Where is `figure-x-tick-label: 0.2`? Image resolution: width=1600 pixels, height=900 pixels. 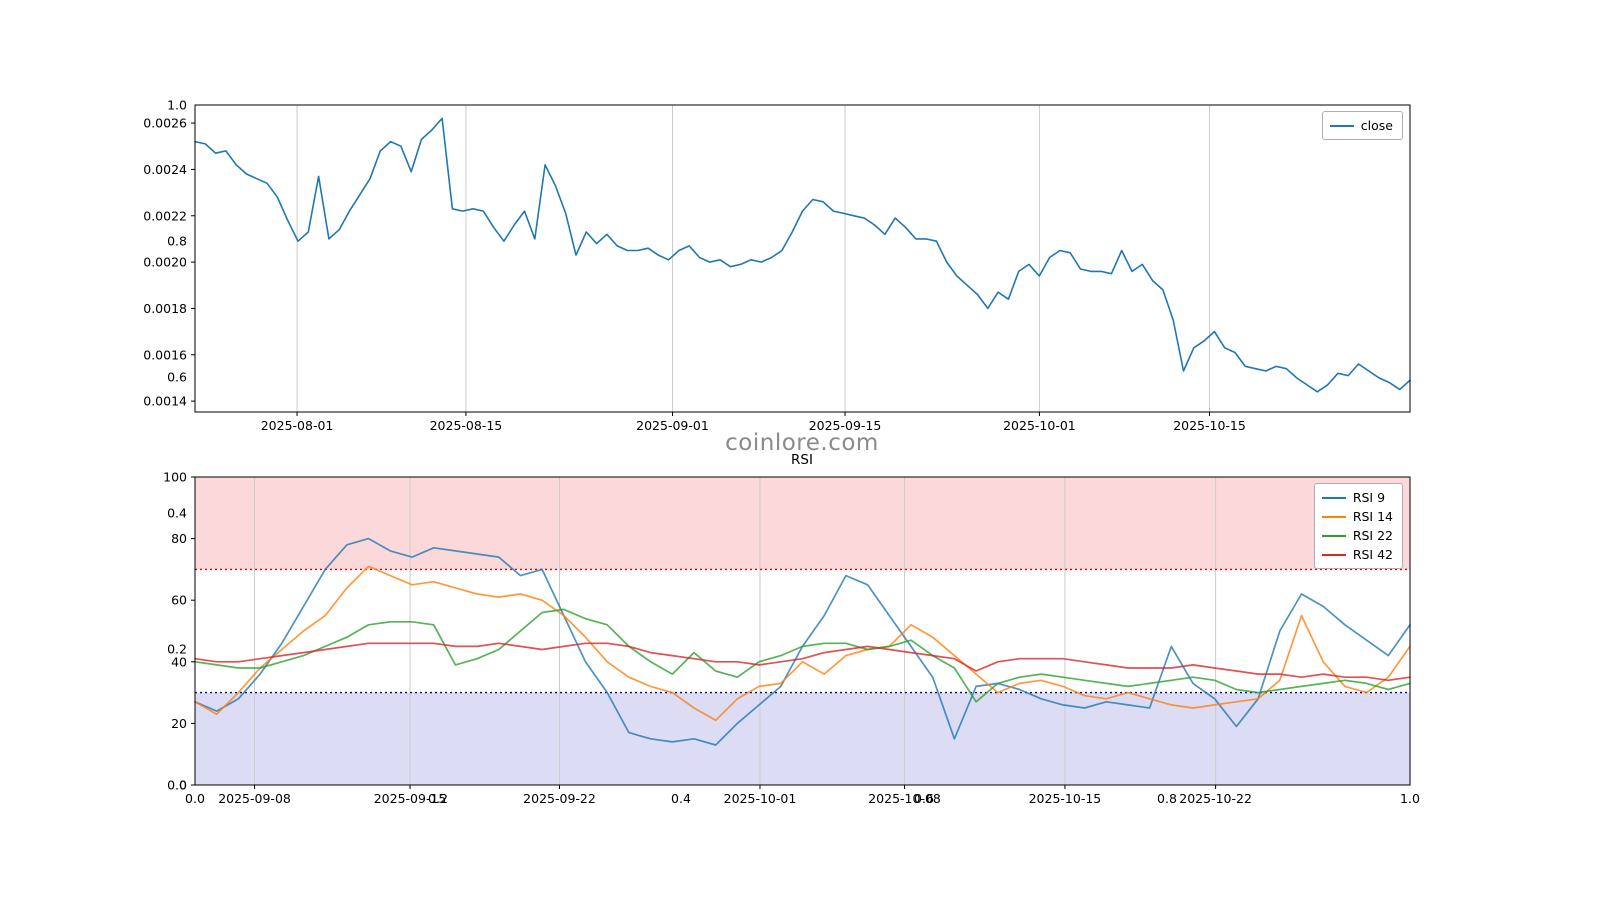 figure-x-tick-label: 0.2 is located at coordinates (438, 798).